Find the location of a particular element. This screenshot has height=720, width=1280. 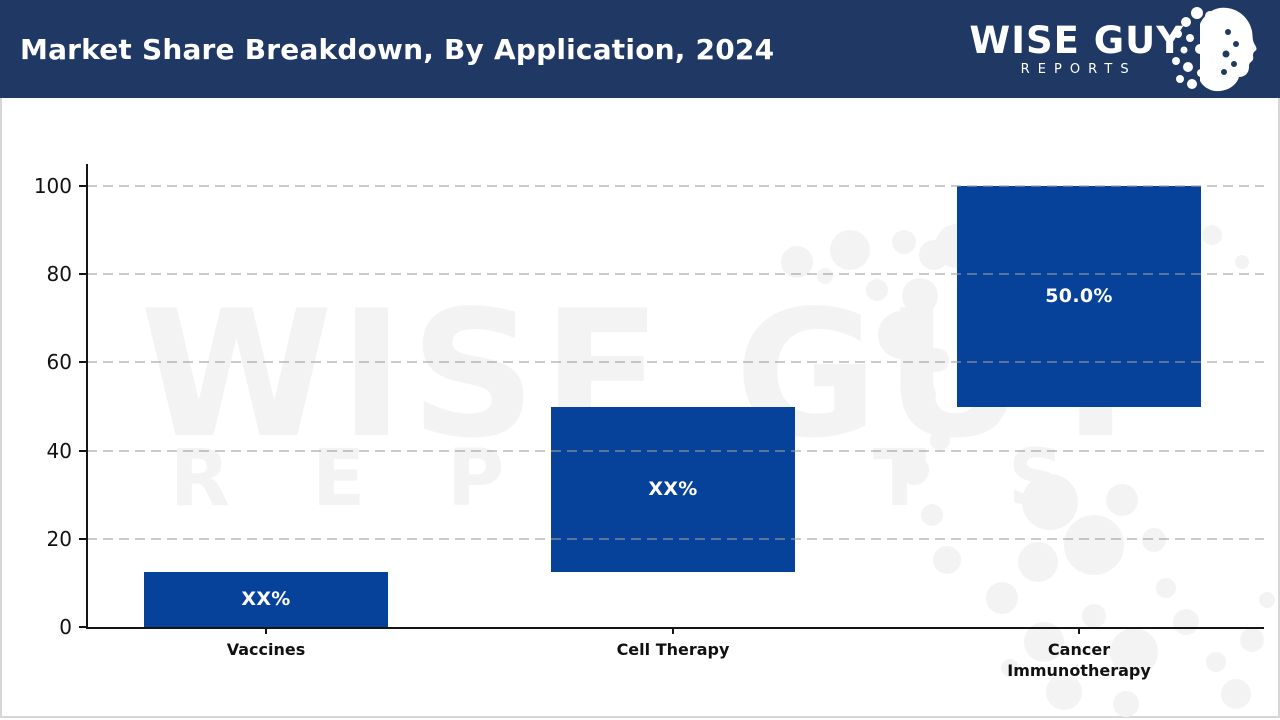

y-tick-label-0: 0 is located at coordinates (65, 627).